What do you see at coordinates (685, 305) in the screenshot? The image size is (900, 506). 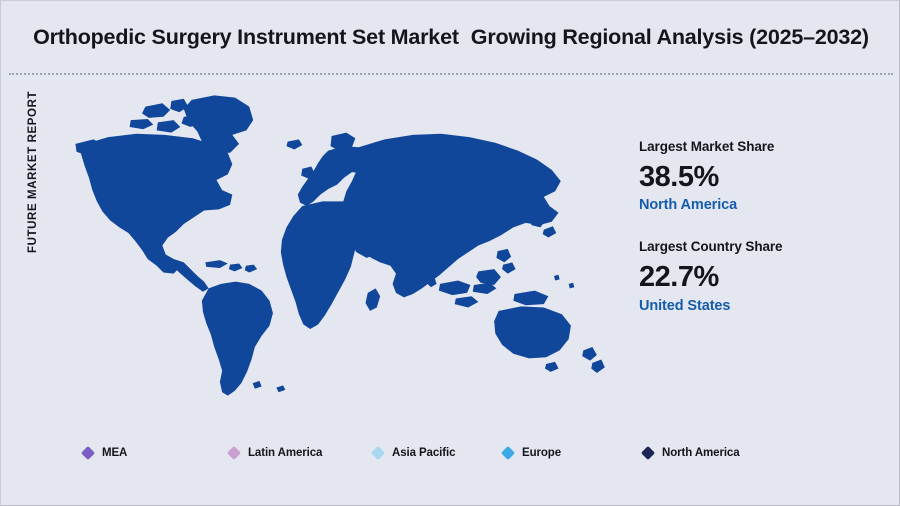 I see `stat-region-country-share: United States` at bounding box center [685, 305].